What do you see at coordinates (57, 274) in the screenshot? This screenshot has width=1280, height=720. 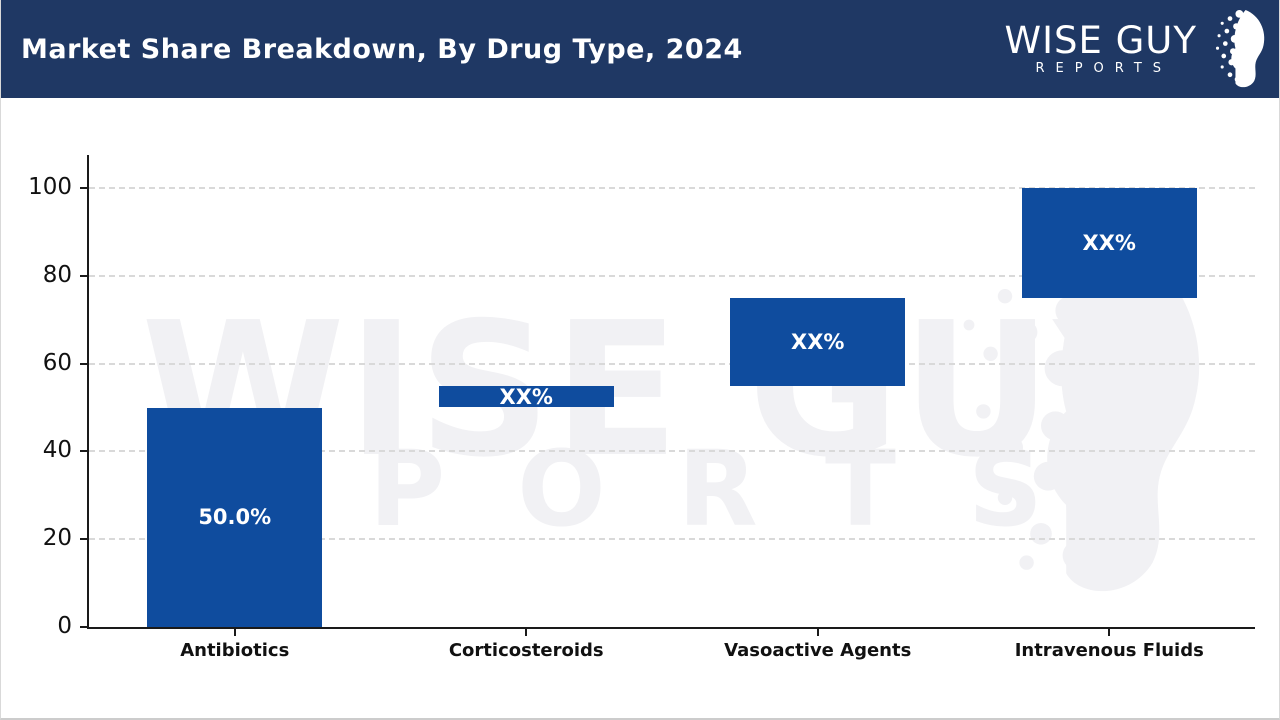 I see `y-tick-label-80: 80` at bounding box center [57, 274].